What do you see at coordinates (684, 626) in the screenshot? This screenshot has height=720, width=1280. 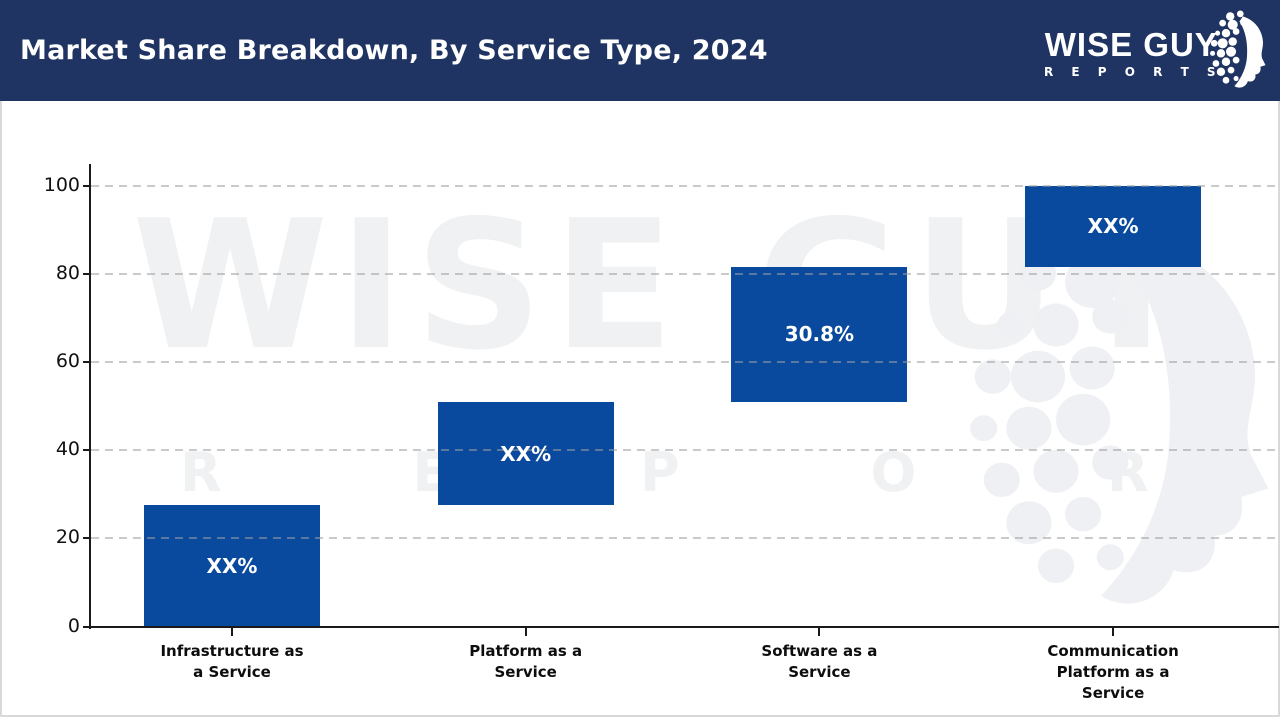 I see `x-axis-line` at bounding box center [684, 626].